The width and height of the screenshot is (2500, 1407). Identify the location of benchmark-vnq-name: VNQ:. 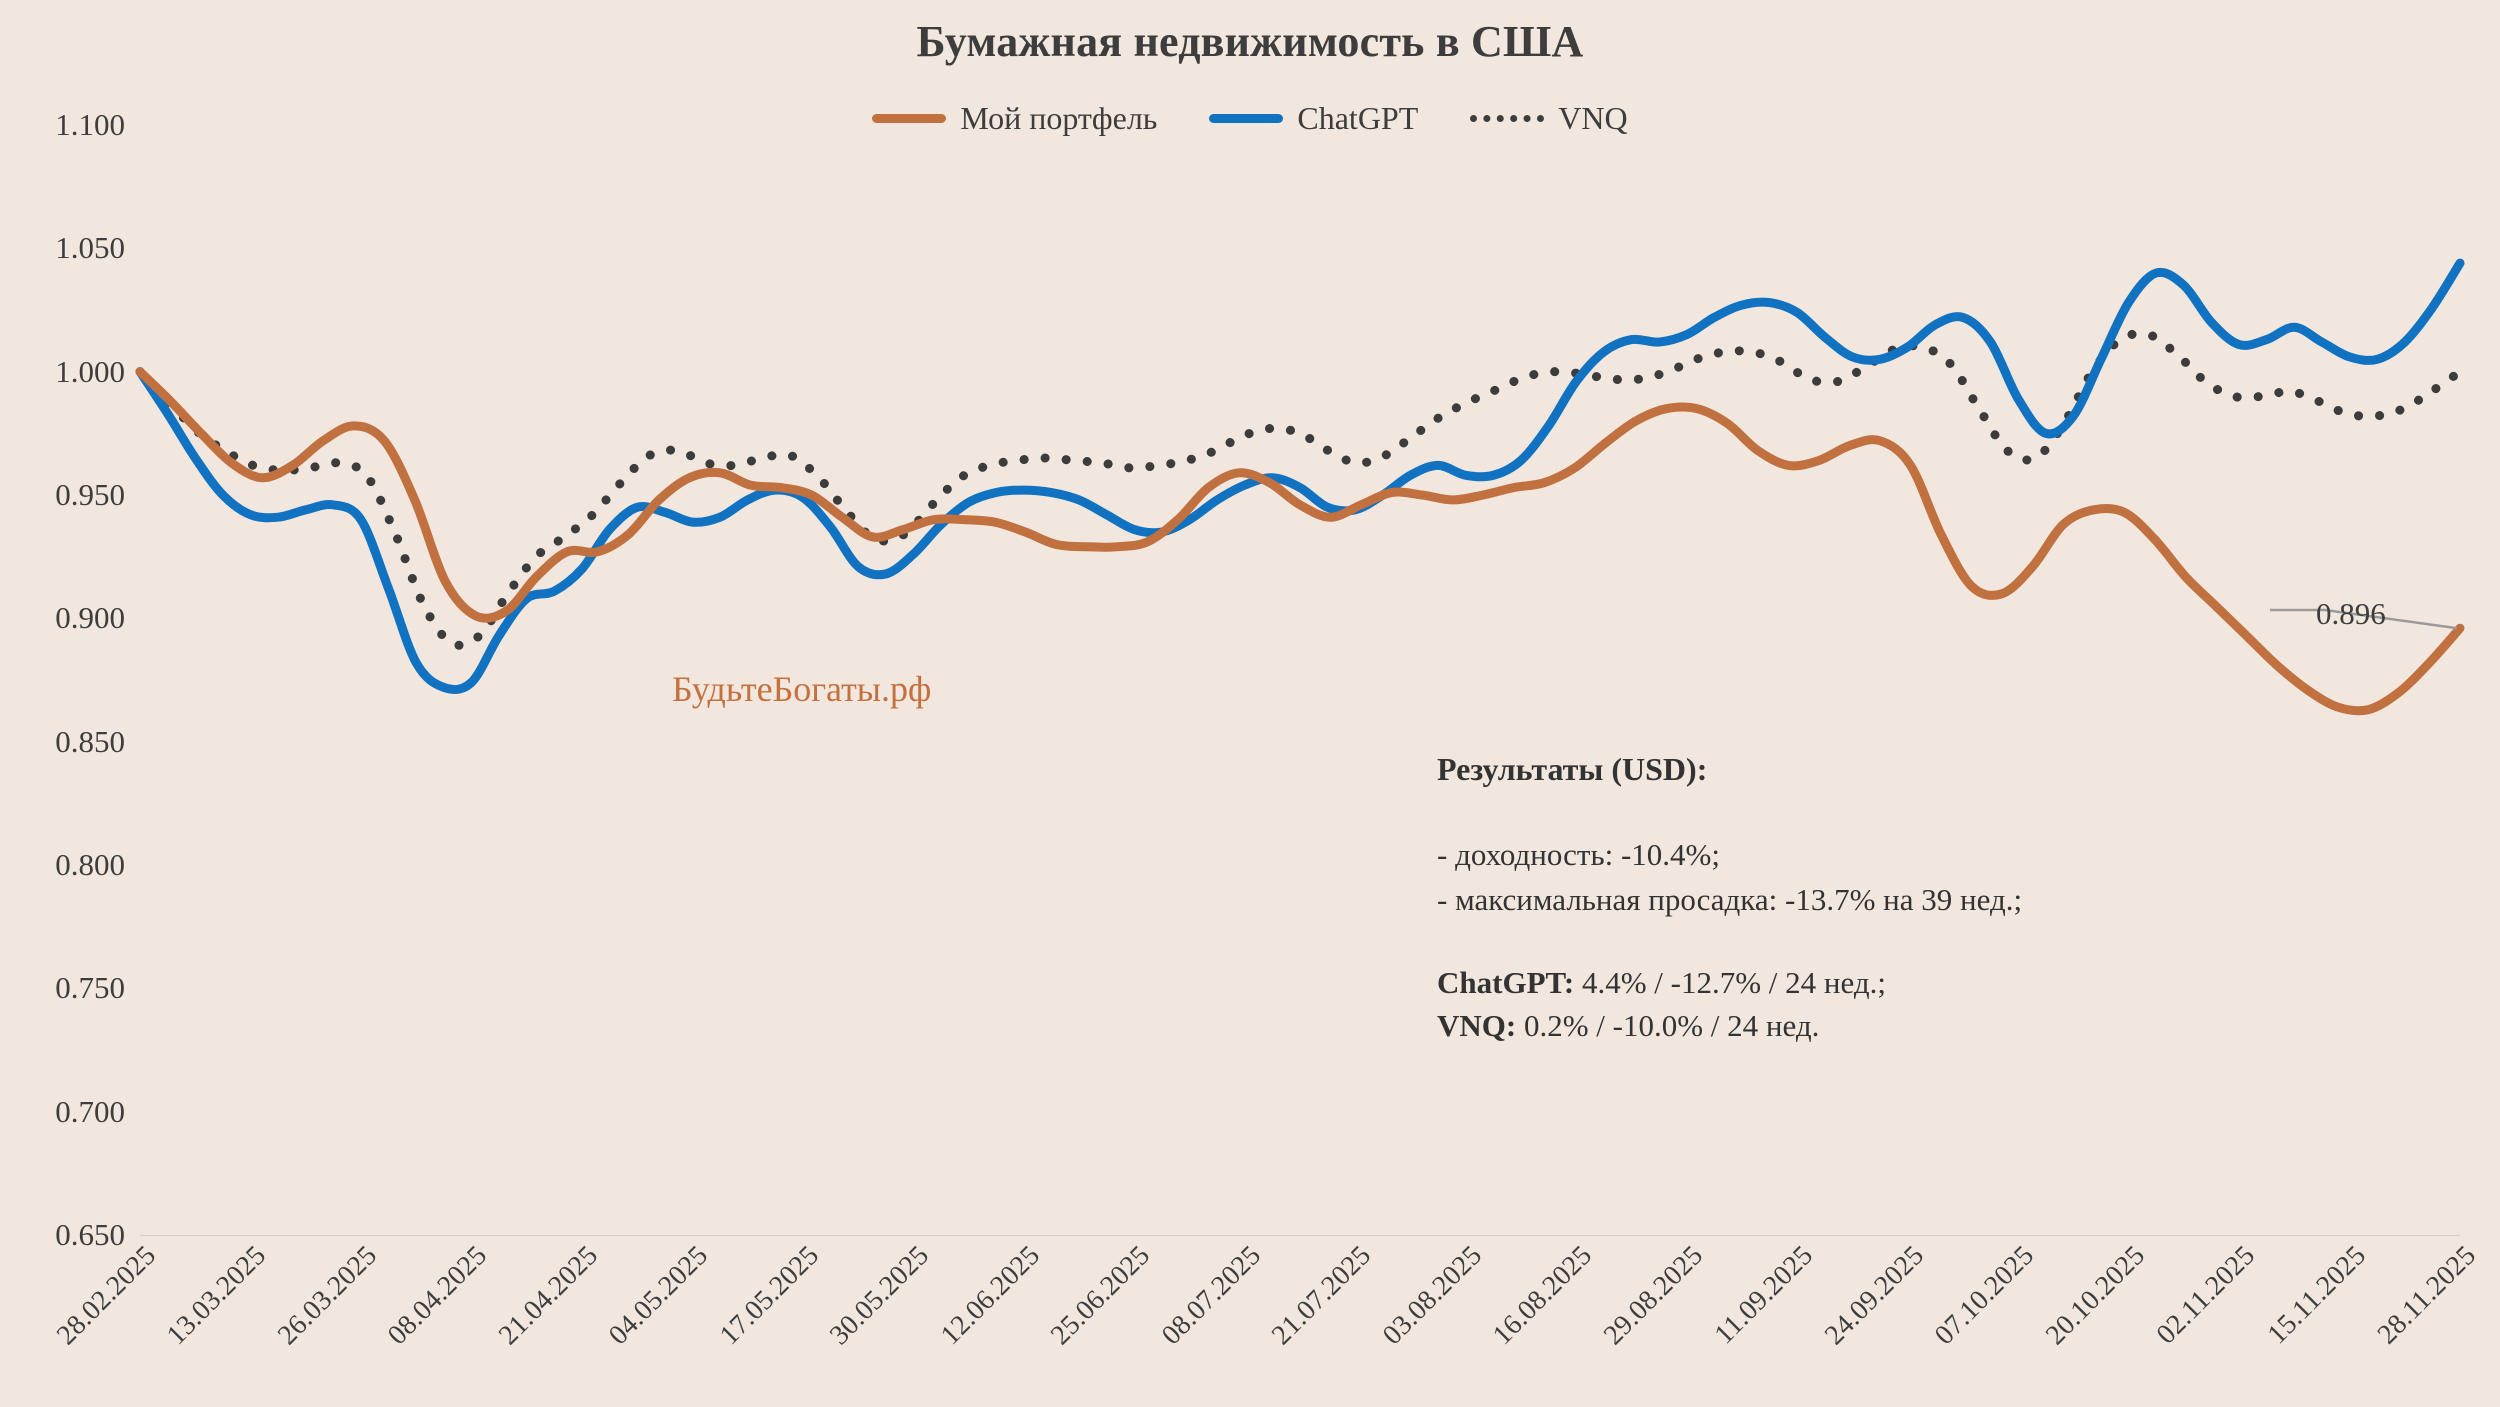
(1477, 1025).